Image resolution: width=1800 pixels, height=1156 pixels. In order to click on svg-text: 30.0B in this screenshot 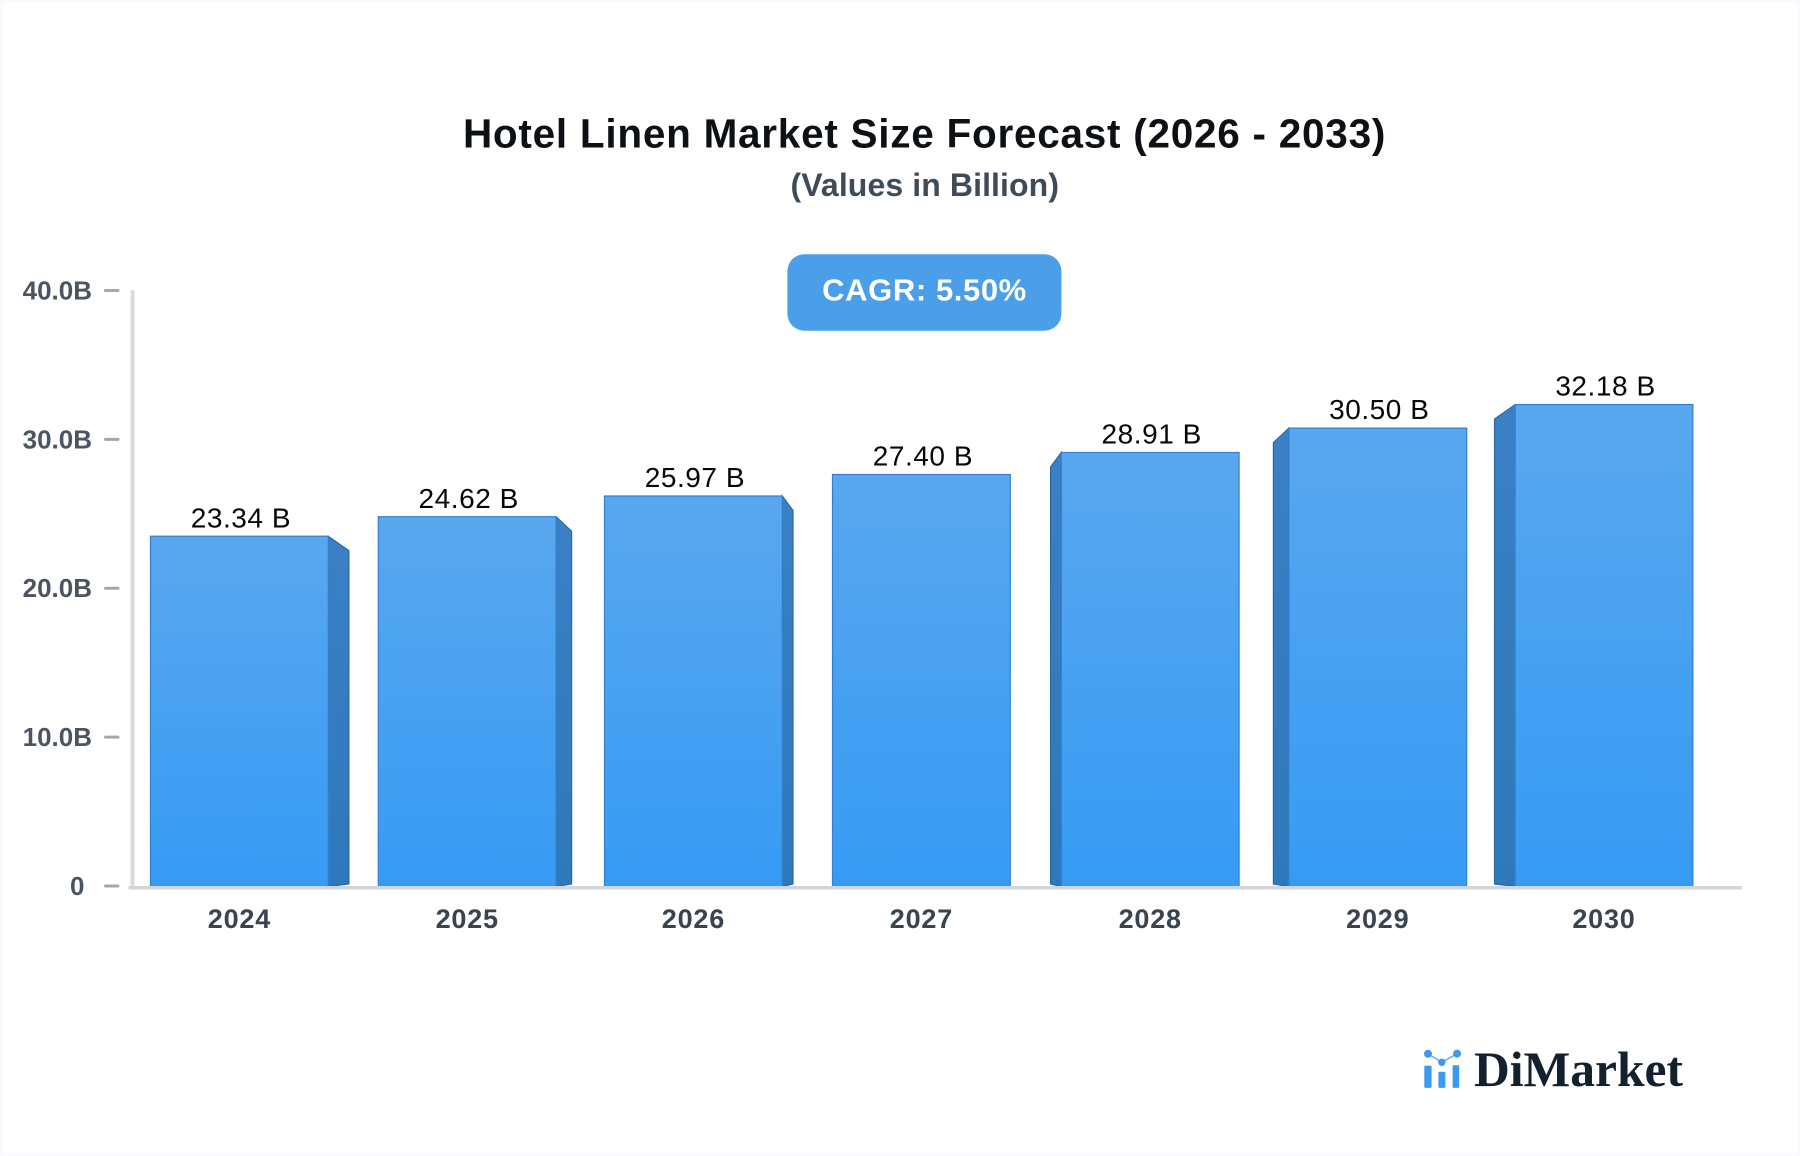, I will do `click(57, 439)`.